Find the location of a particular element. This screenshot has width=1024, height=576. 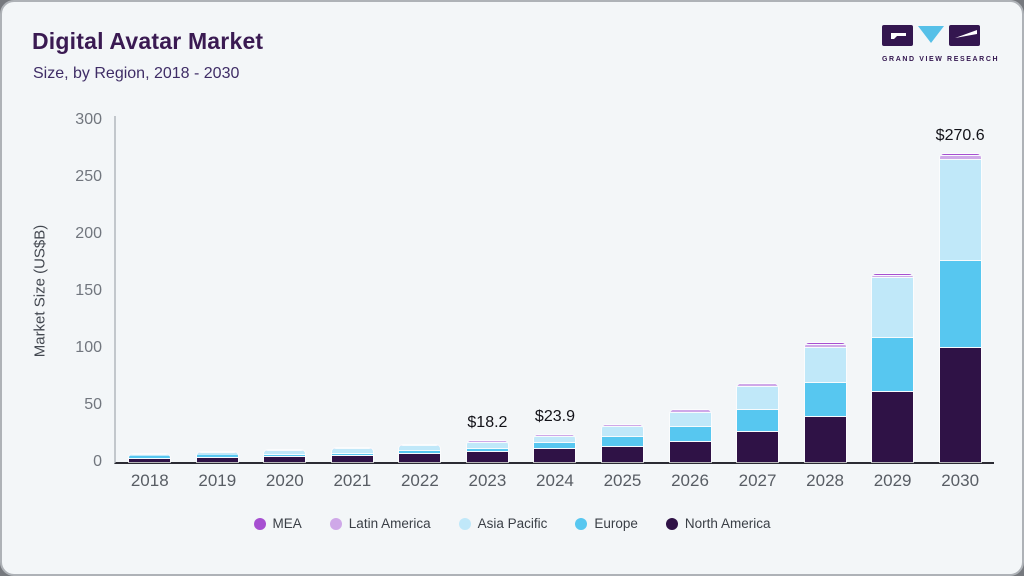

x-tick-label-2023: 2023 is located at coordinates (487, 480).